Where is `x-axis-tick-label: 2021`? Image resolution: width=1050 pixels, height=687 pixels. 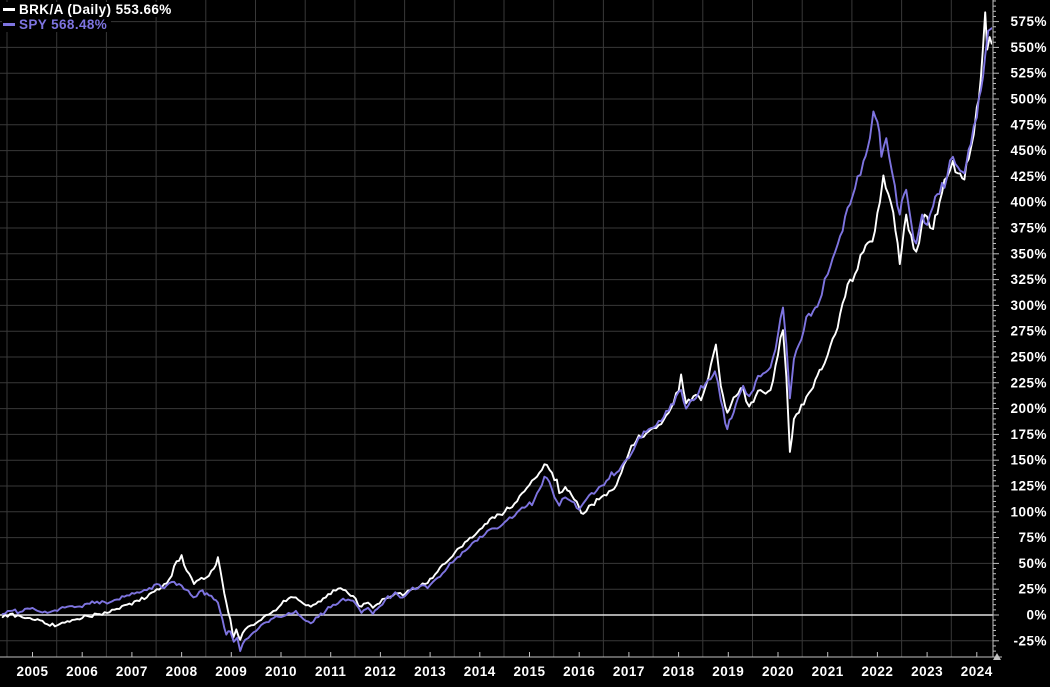
x-axis-tick-label: 2021 is located at coordinates (828, 671).